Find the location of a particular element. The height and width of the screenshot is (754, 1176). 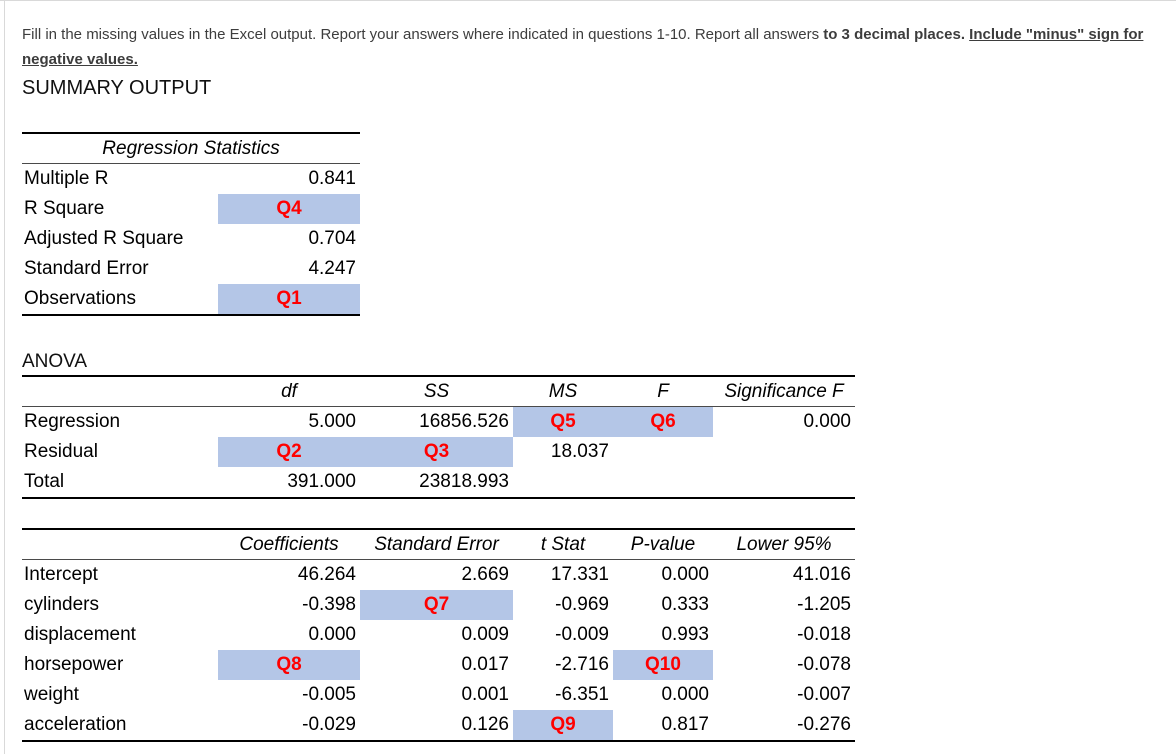

anova-header-ss: SS is located at coordinates (436, 392).